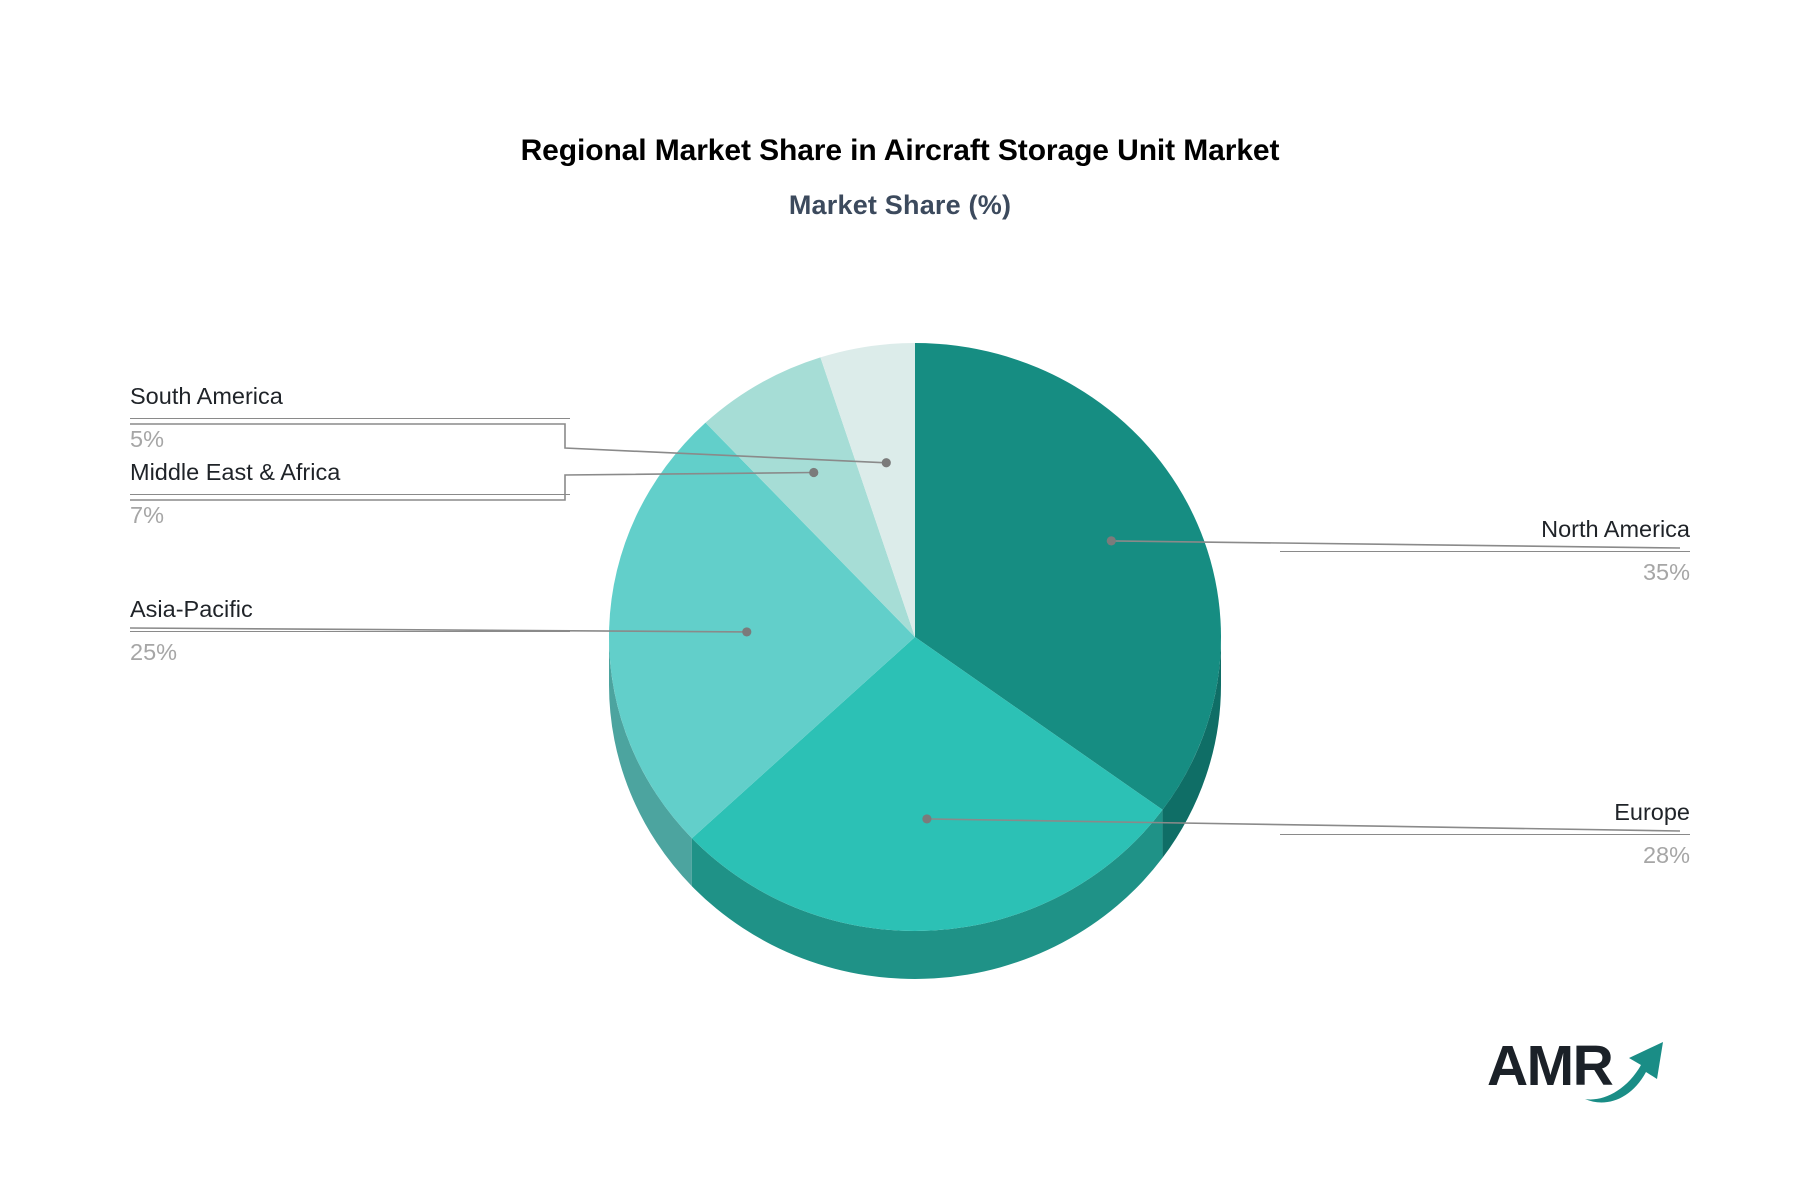  I want to click on callout-rule-asia-pacific, so click(350, 631).